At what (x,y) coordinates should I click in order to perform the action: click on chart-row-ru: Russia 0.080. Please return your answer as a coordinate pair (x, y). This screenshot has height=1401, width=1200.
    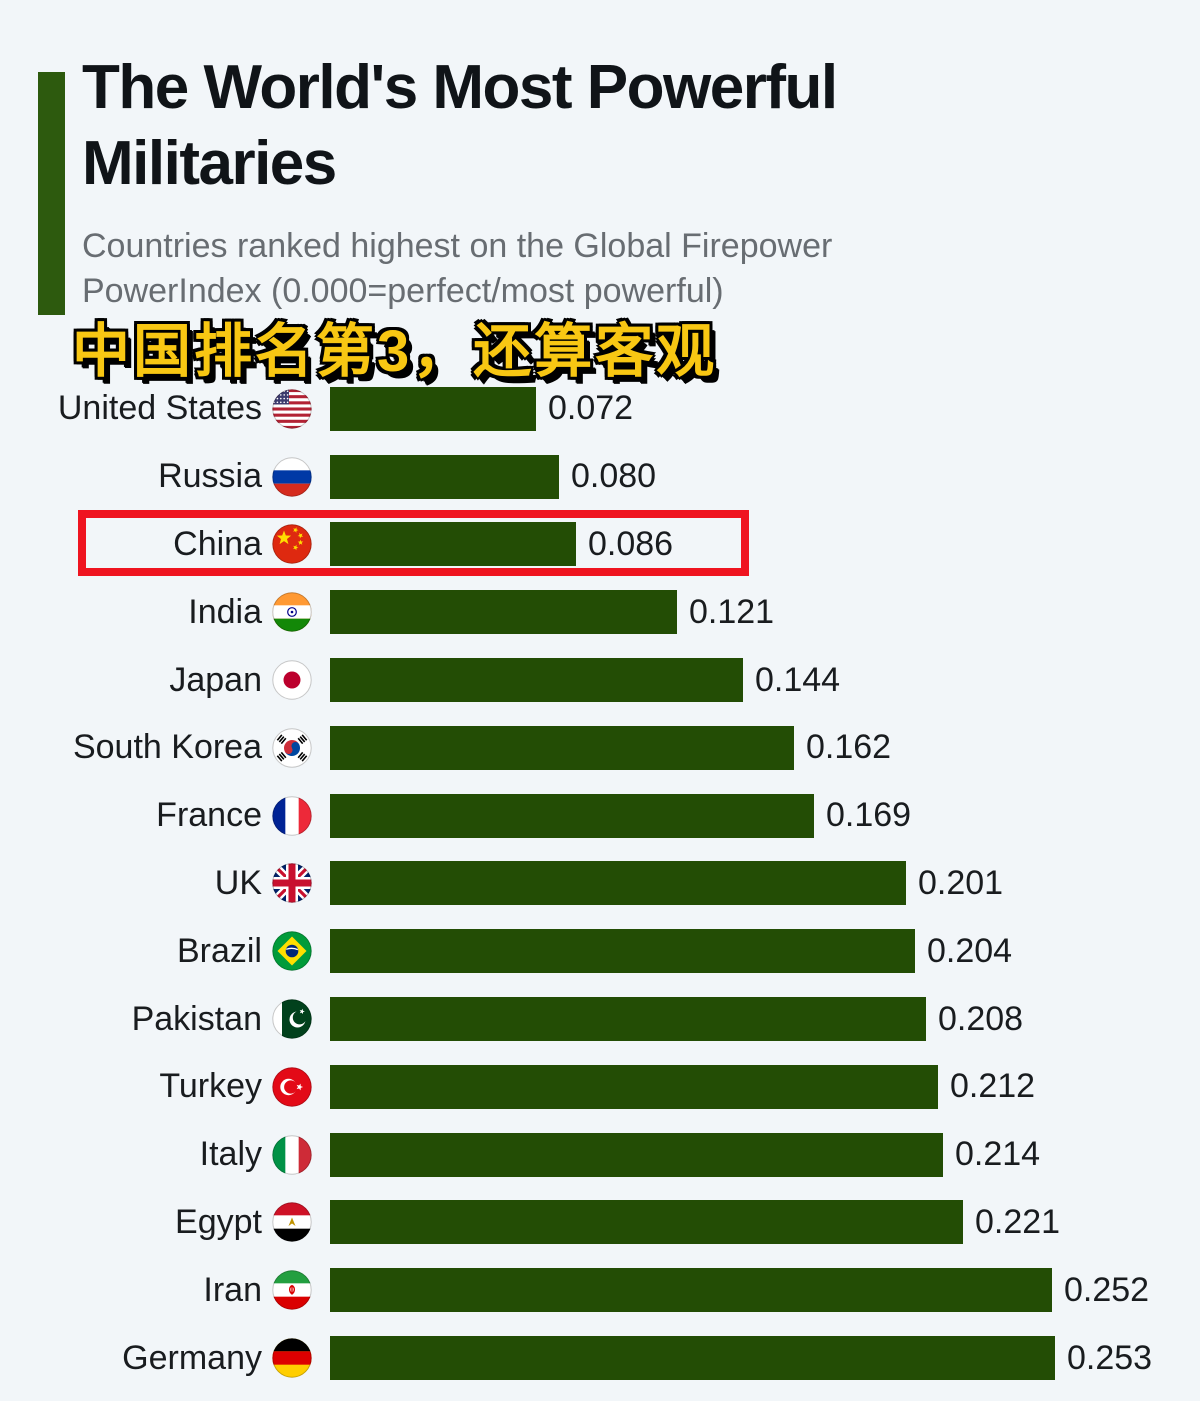
    Looking at the image, I should click on (600, 477).